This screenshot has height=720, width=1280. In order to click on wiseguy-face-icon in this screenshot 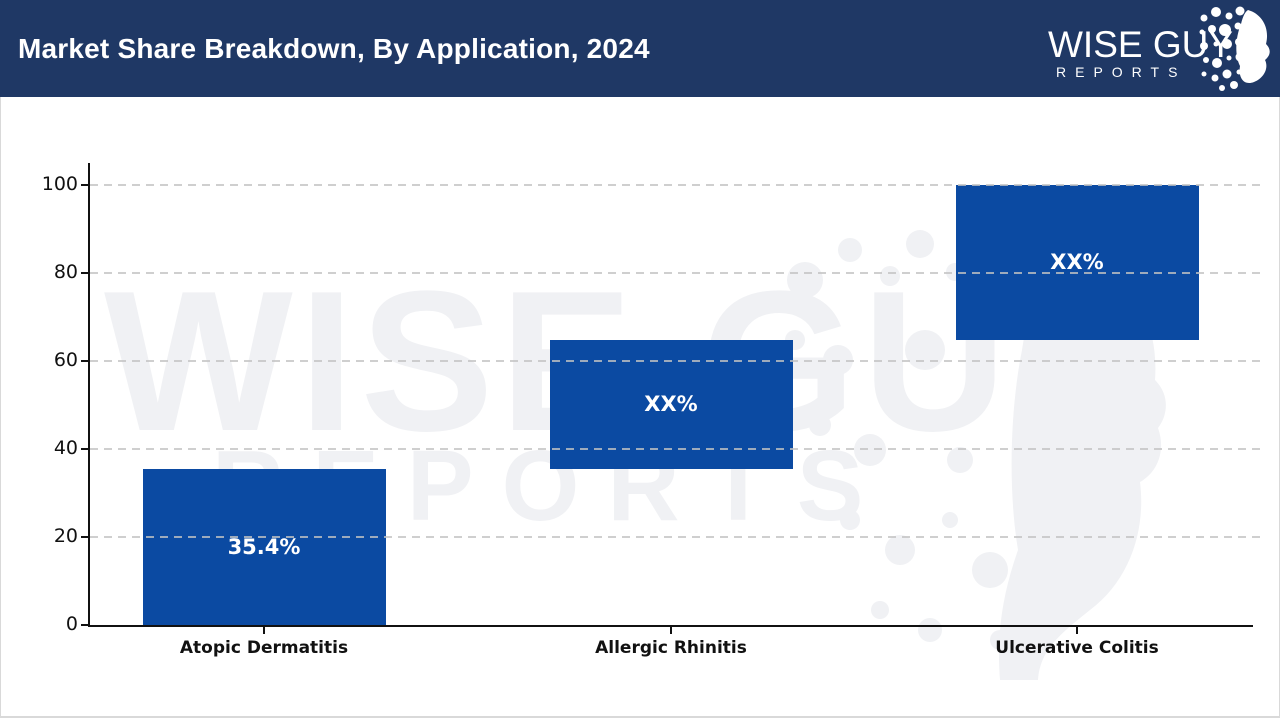, I will do `click(1234, 48)`.